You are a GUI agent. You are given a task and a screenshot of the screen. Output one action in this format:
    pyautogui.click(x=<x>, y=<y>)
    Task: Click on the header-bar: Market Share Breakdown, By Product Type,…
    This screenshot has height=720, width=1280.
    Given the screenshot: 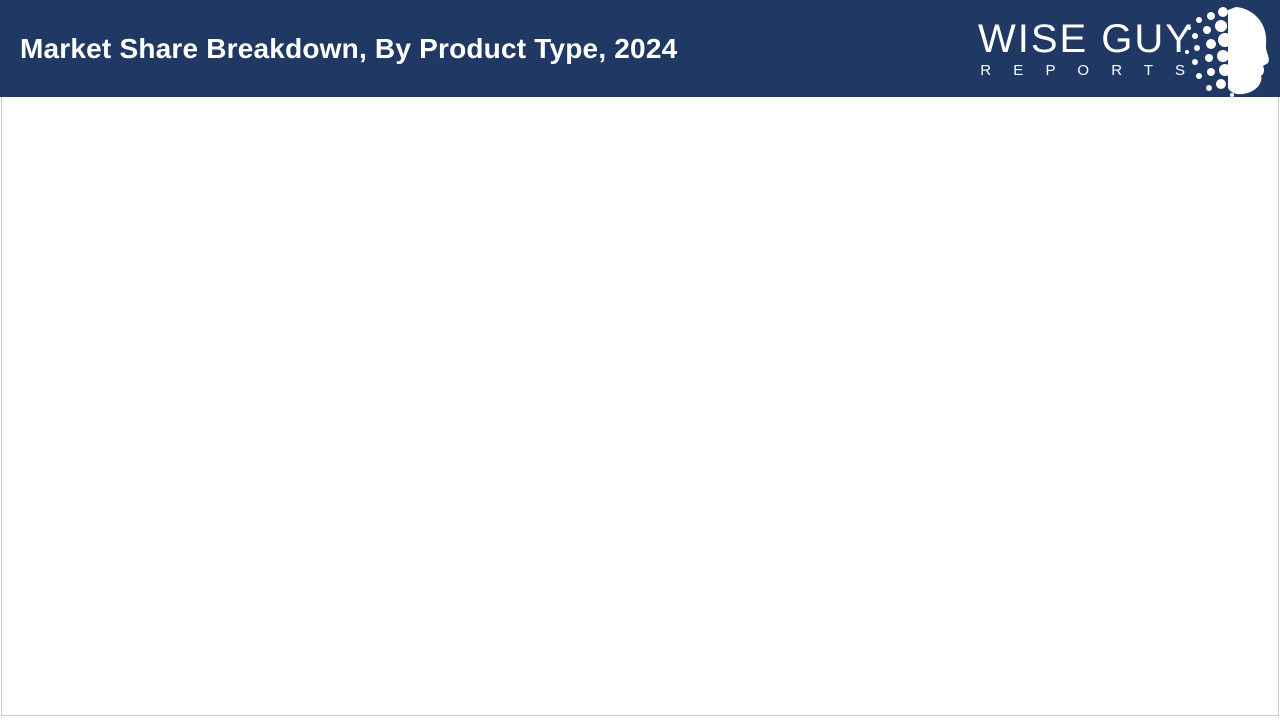 What is the action you would take?
    pyautogui.click(x=640, y=48)
    